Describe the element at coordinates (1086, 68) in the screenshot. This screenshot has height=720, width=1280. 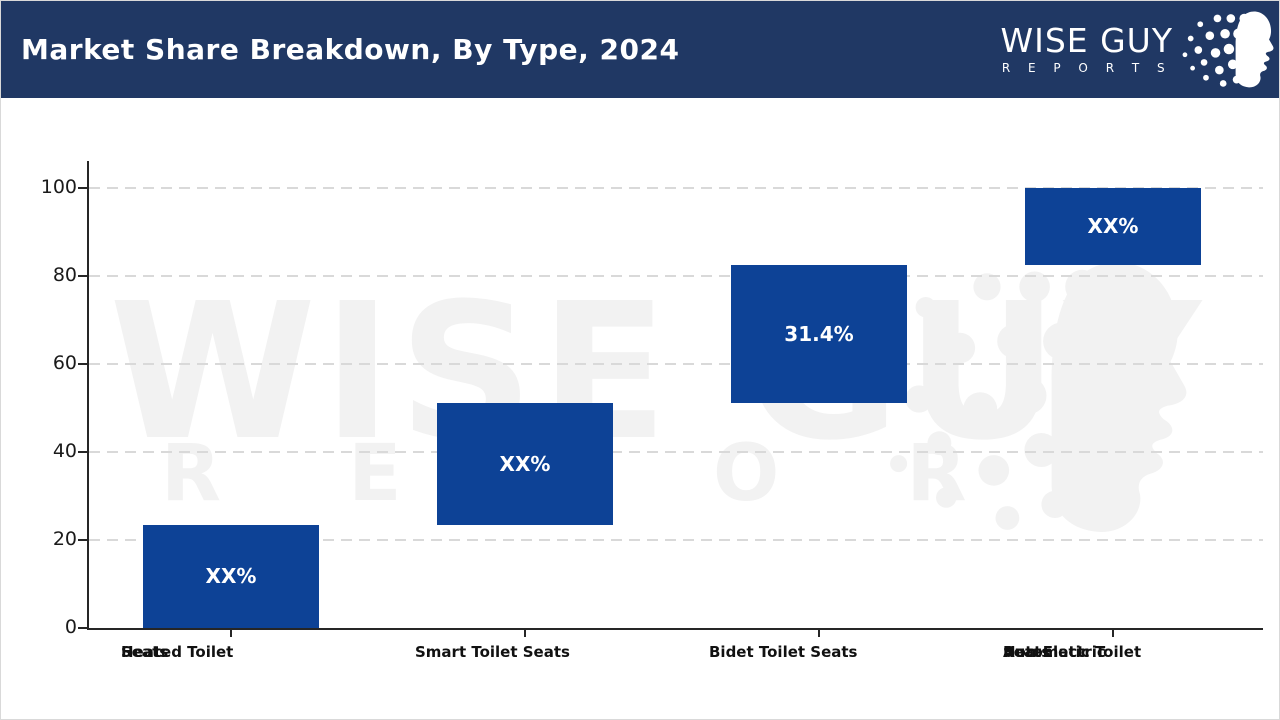
I see `logo-tagline: R E P O R T S` at that location.